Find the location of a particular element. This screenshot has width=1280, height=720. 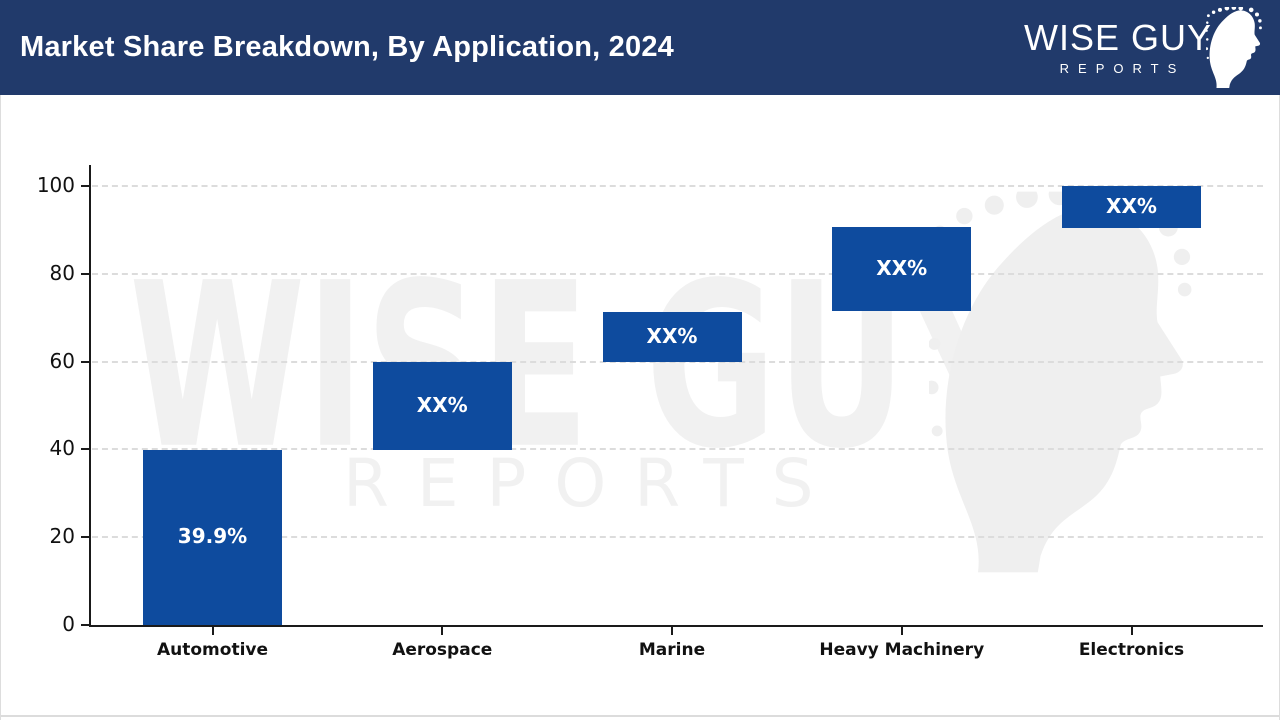

x-axis-category-label: Aerospace is located at coordinates (442, 650).